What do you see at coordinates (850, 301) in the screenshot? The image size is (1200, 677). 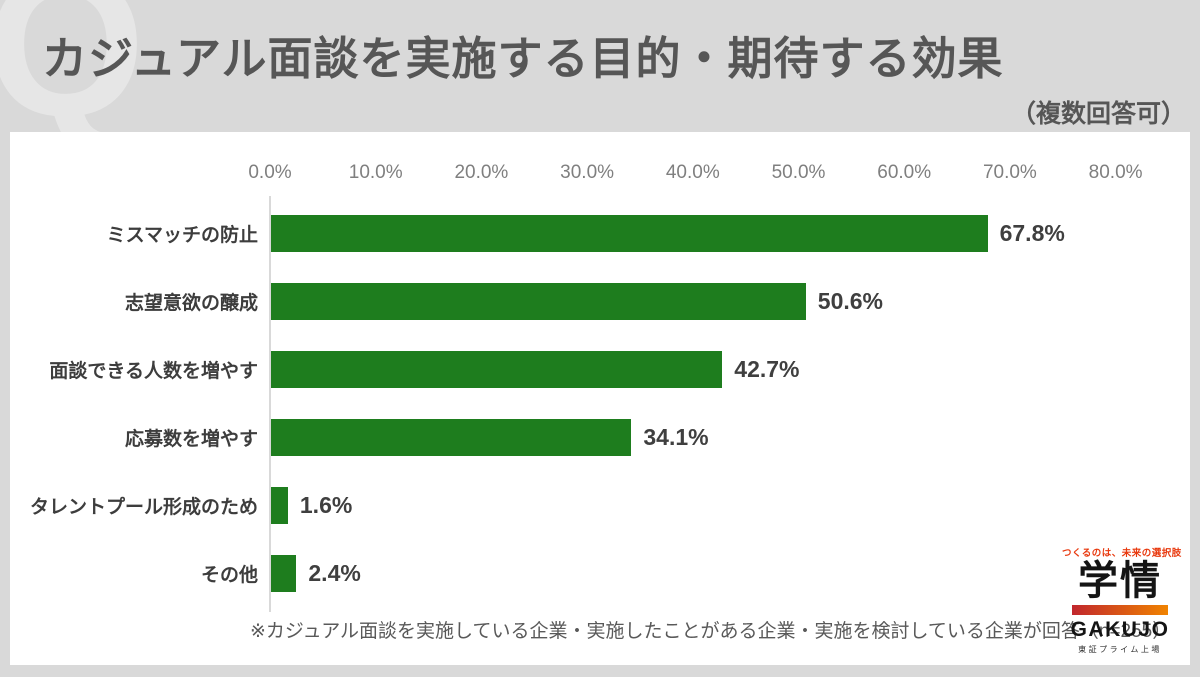 I see `value-label: 50.6%` at bounding box center [850, 301].